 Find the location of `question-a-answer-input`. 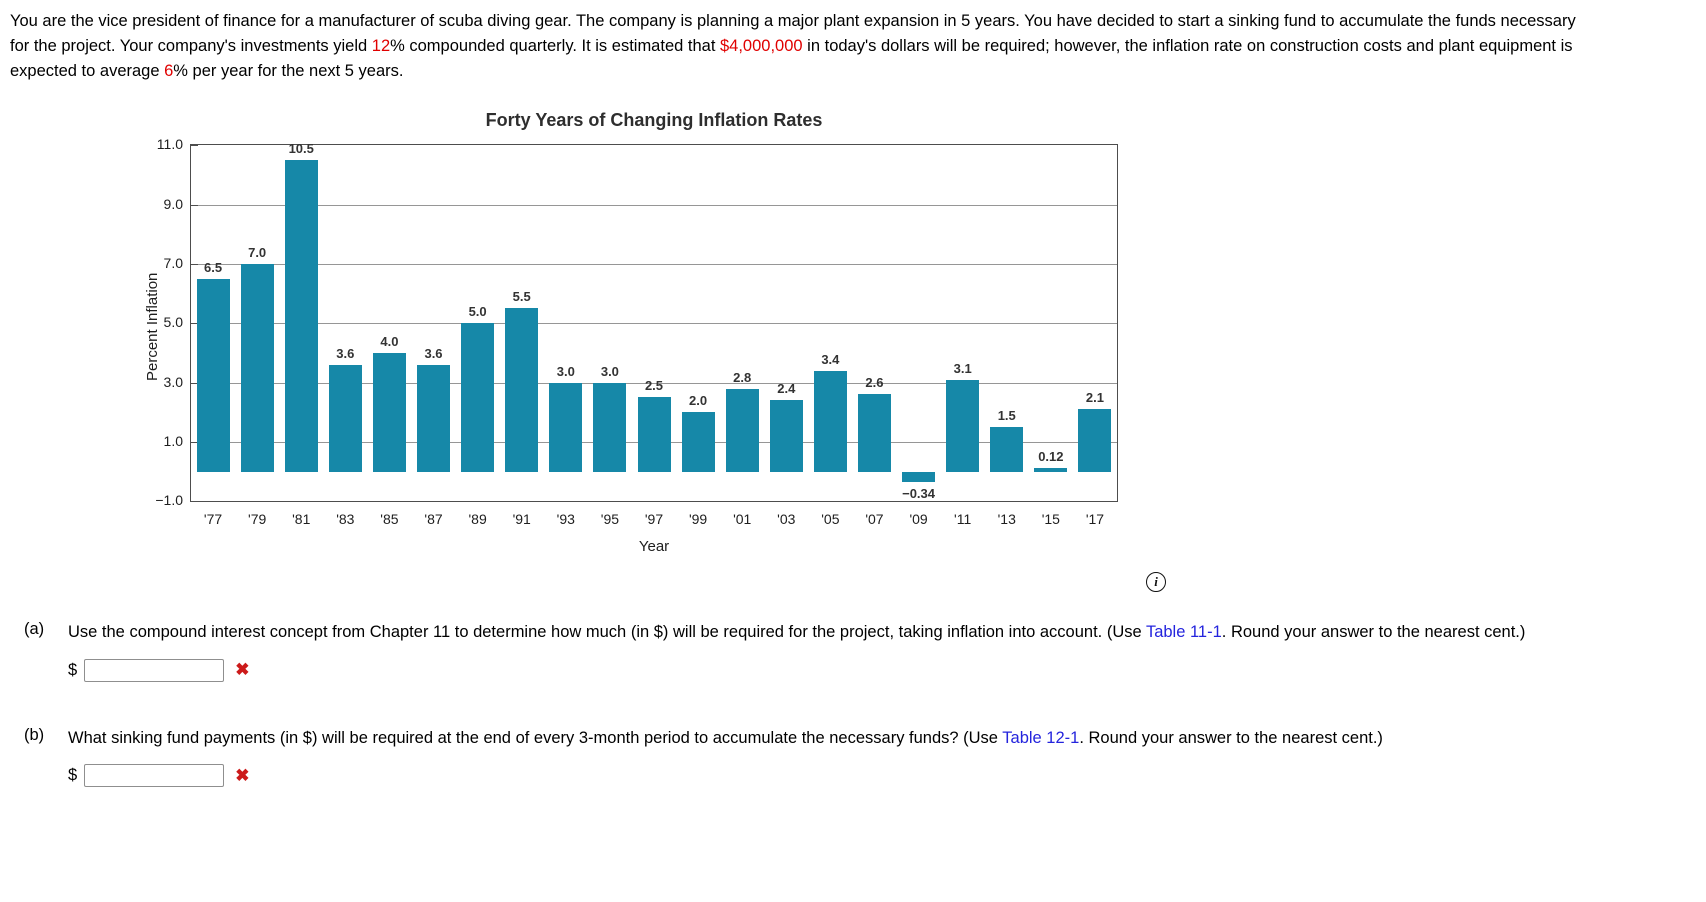

question-a-answer-input is located at coordinates (154, 670).